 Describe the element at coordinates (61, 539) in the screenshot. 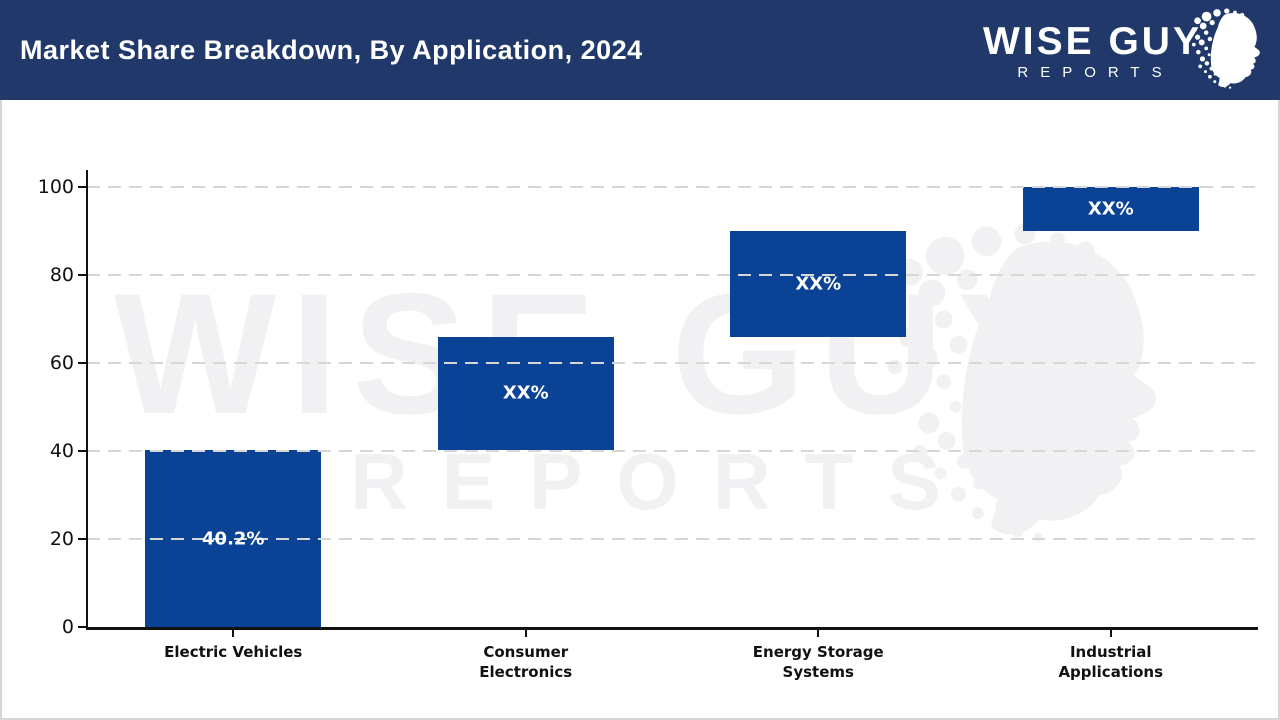

I see `y-tick-label: 20` at that location.